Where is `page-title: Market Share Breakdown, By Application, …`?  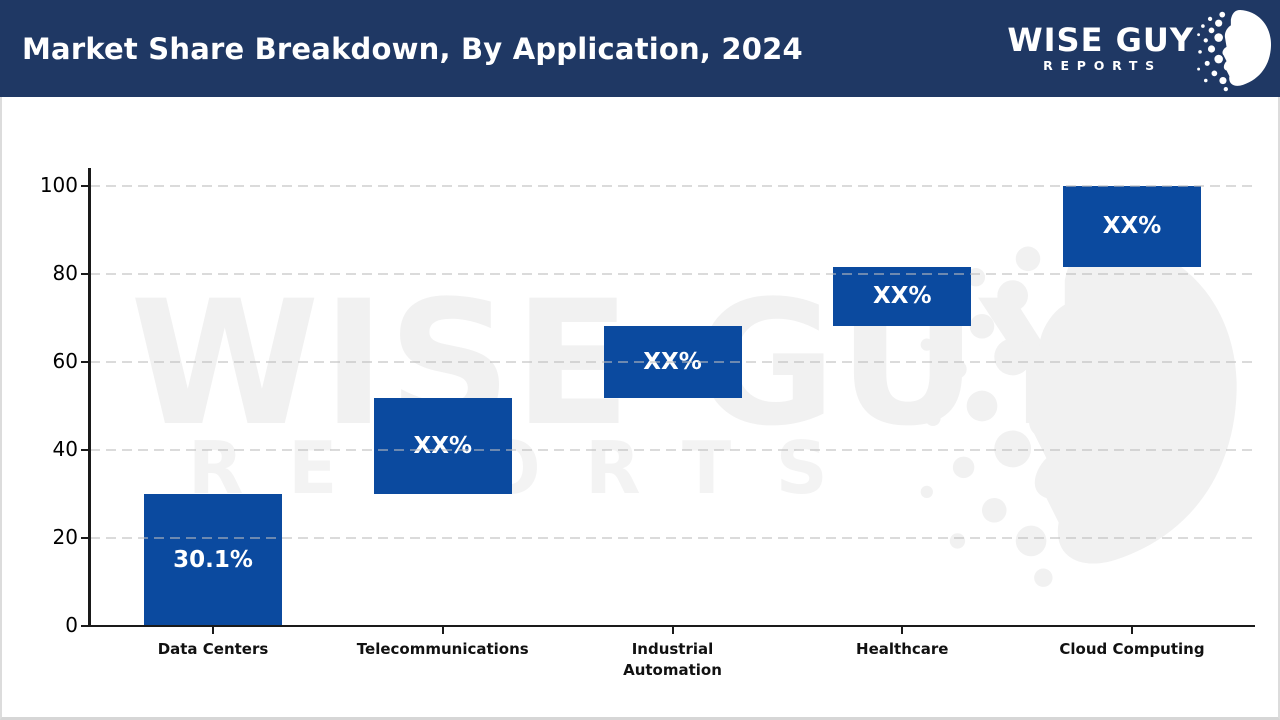
page-title: Market Share Breakdown, By Application, … is located at coordinates (412, 48).